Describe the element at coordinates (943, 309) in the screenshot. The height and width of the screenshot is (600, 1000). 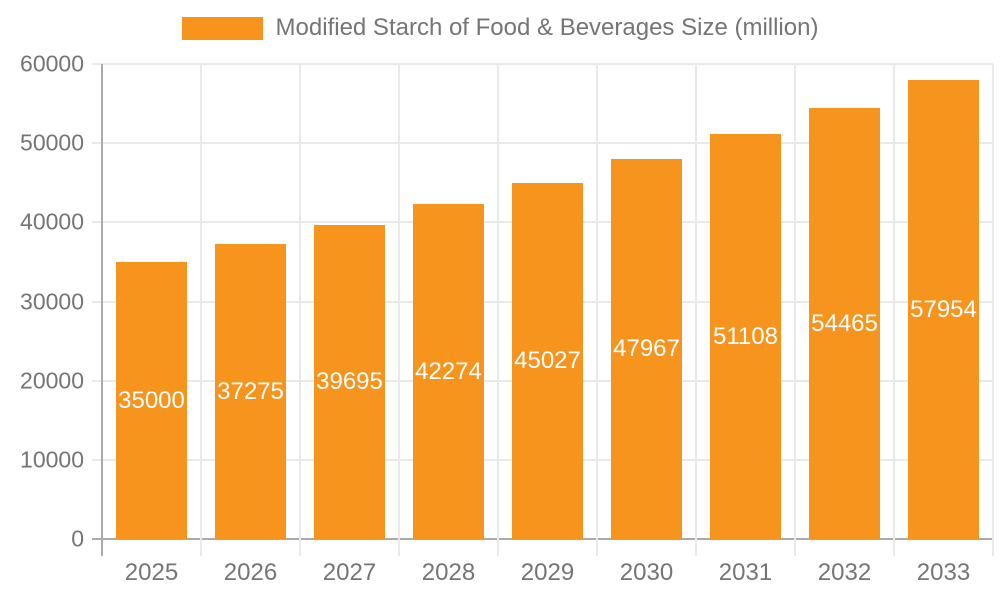
I see `bar-2033` at that location.